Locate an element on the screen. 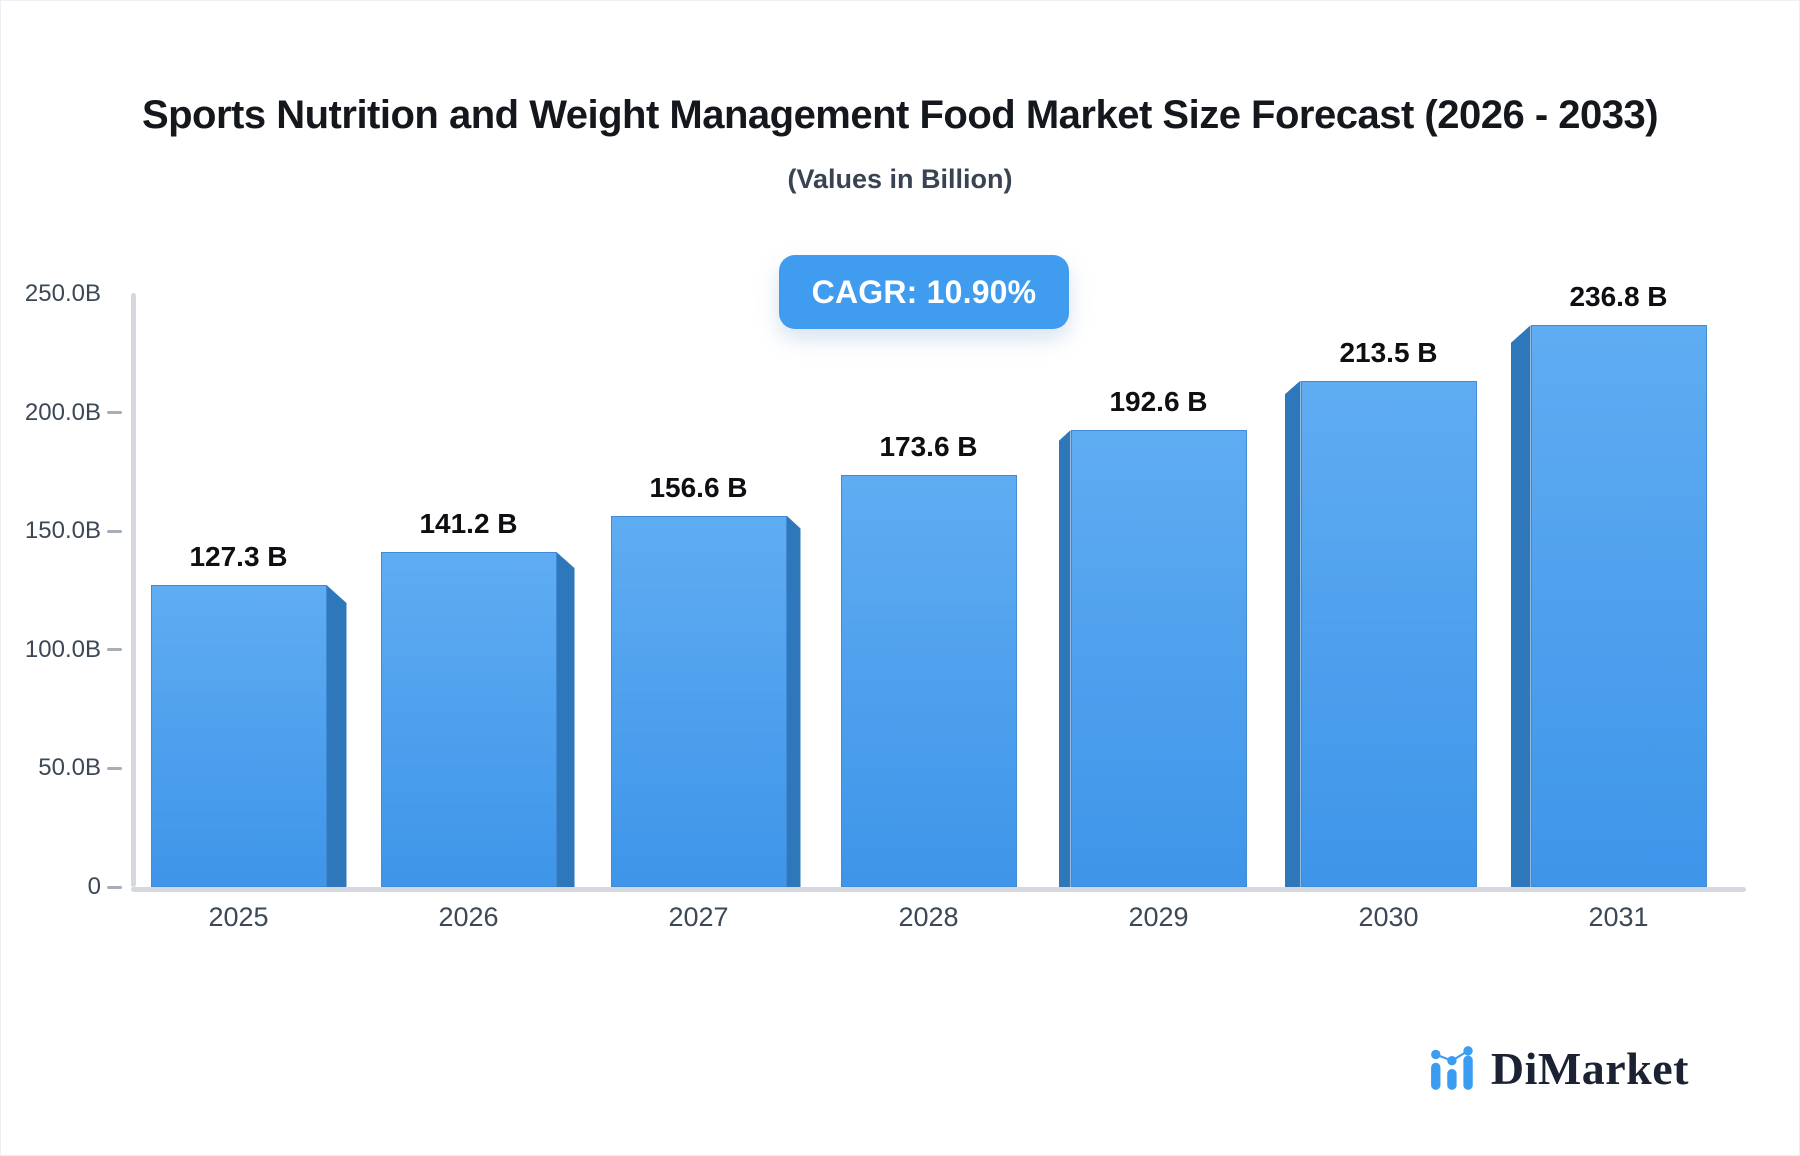  bar-2025 is located at coordinates (238, 736).